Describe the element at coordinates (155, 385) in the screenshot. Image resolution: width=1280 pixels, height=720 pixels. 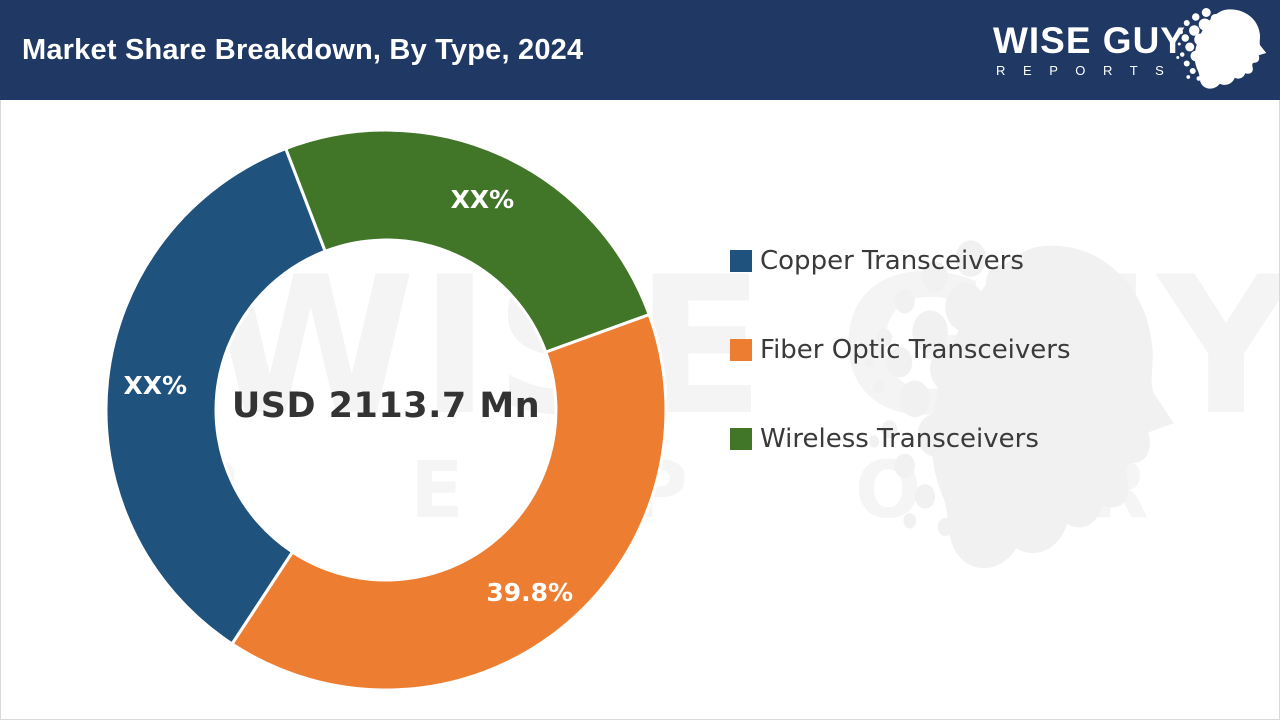
I see `slice-label-2: XX%` at that location.